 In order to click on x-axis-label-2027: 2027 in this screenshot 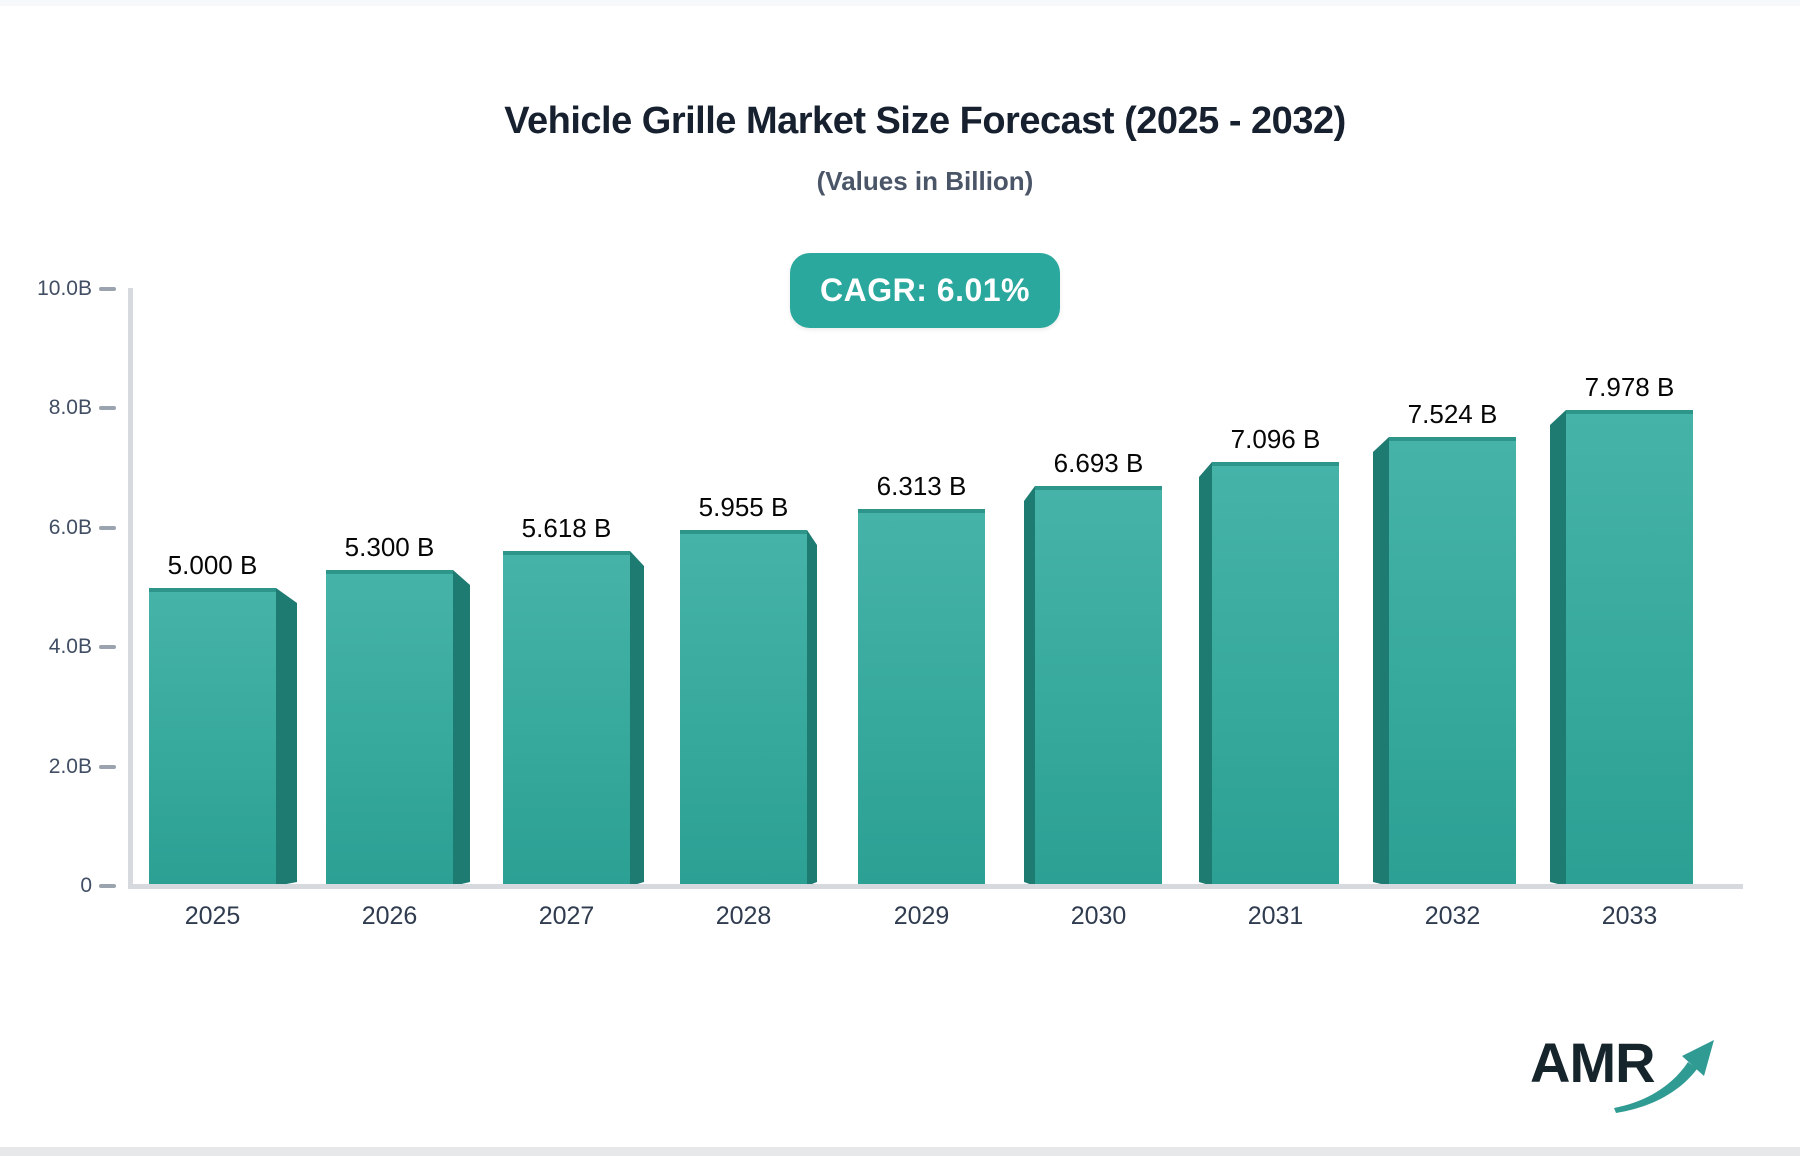, I will do `click(566, 916)`.